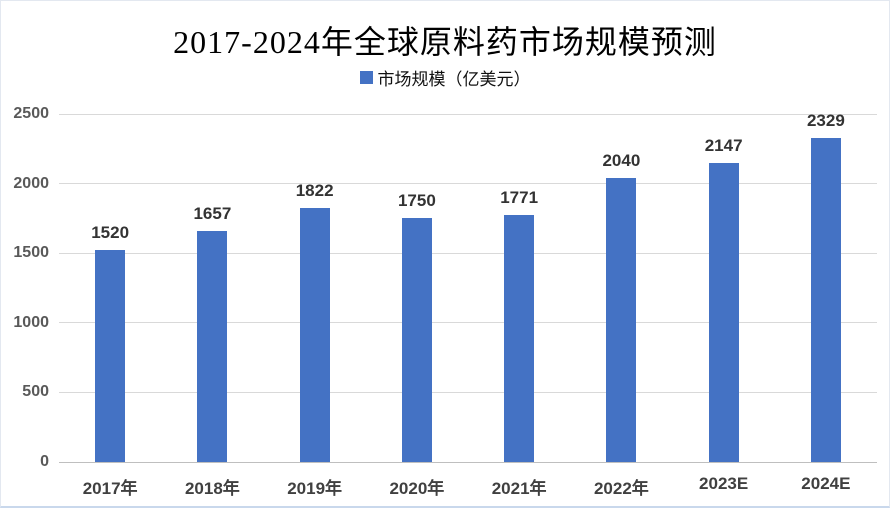 This screenshot has width=890, height=508. What do you see at coordinates (212, 214) in the screenshot?
I see `bar-value-label: 1657` at bounding box center [212, 214].